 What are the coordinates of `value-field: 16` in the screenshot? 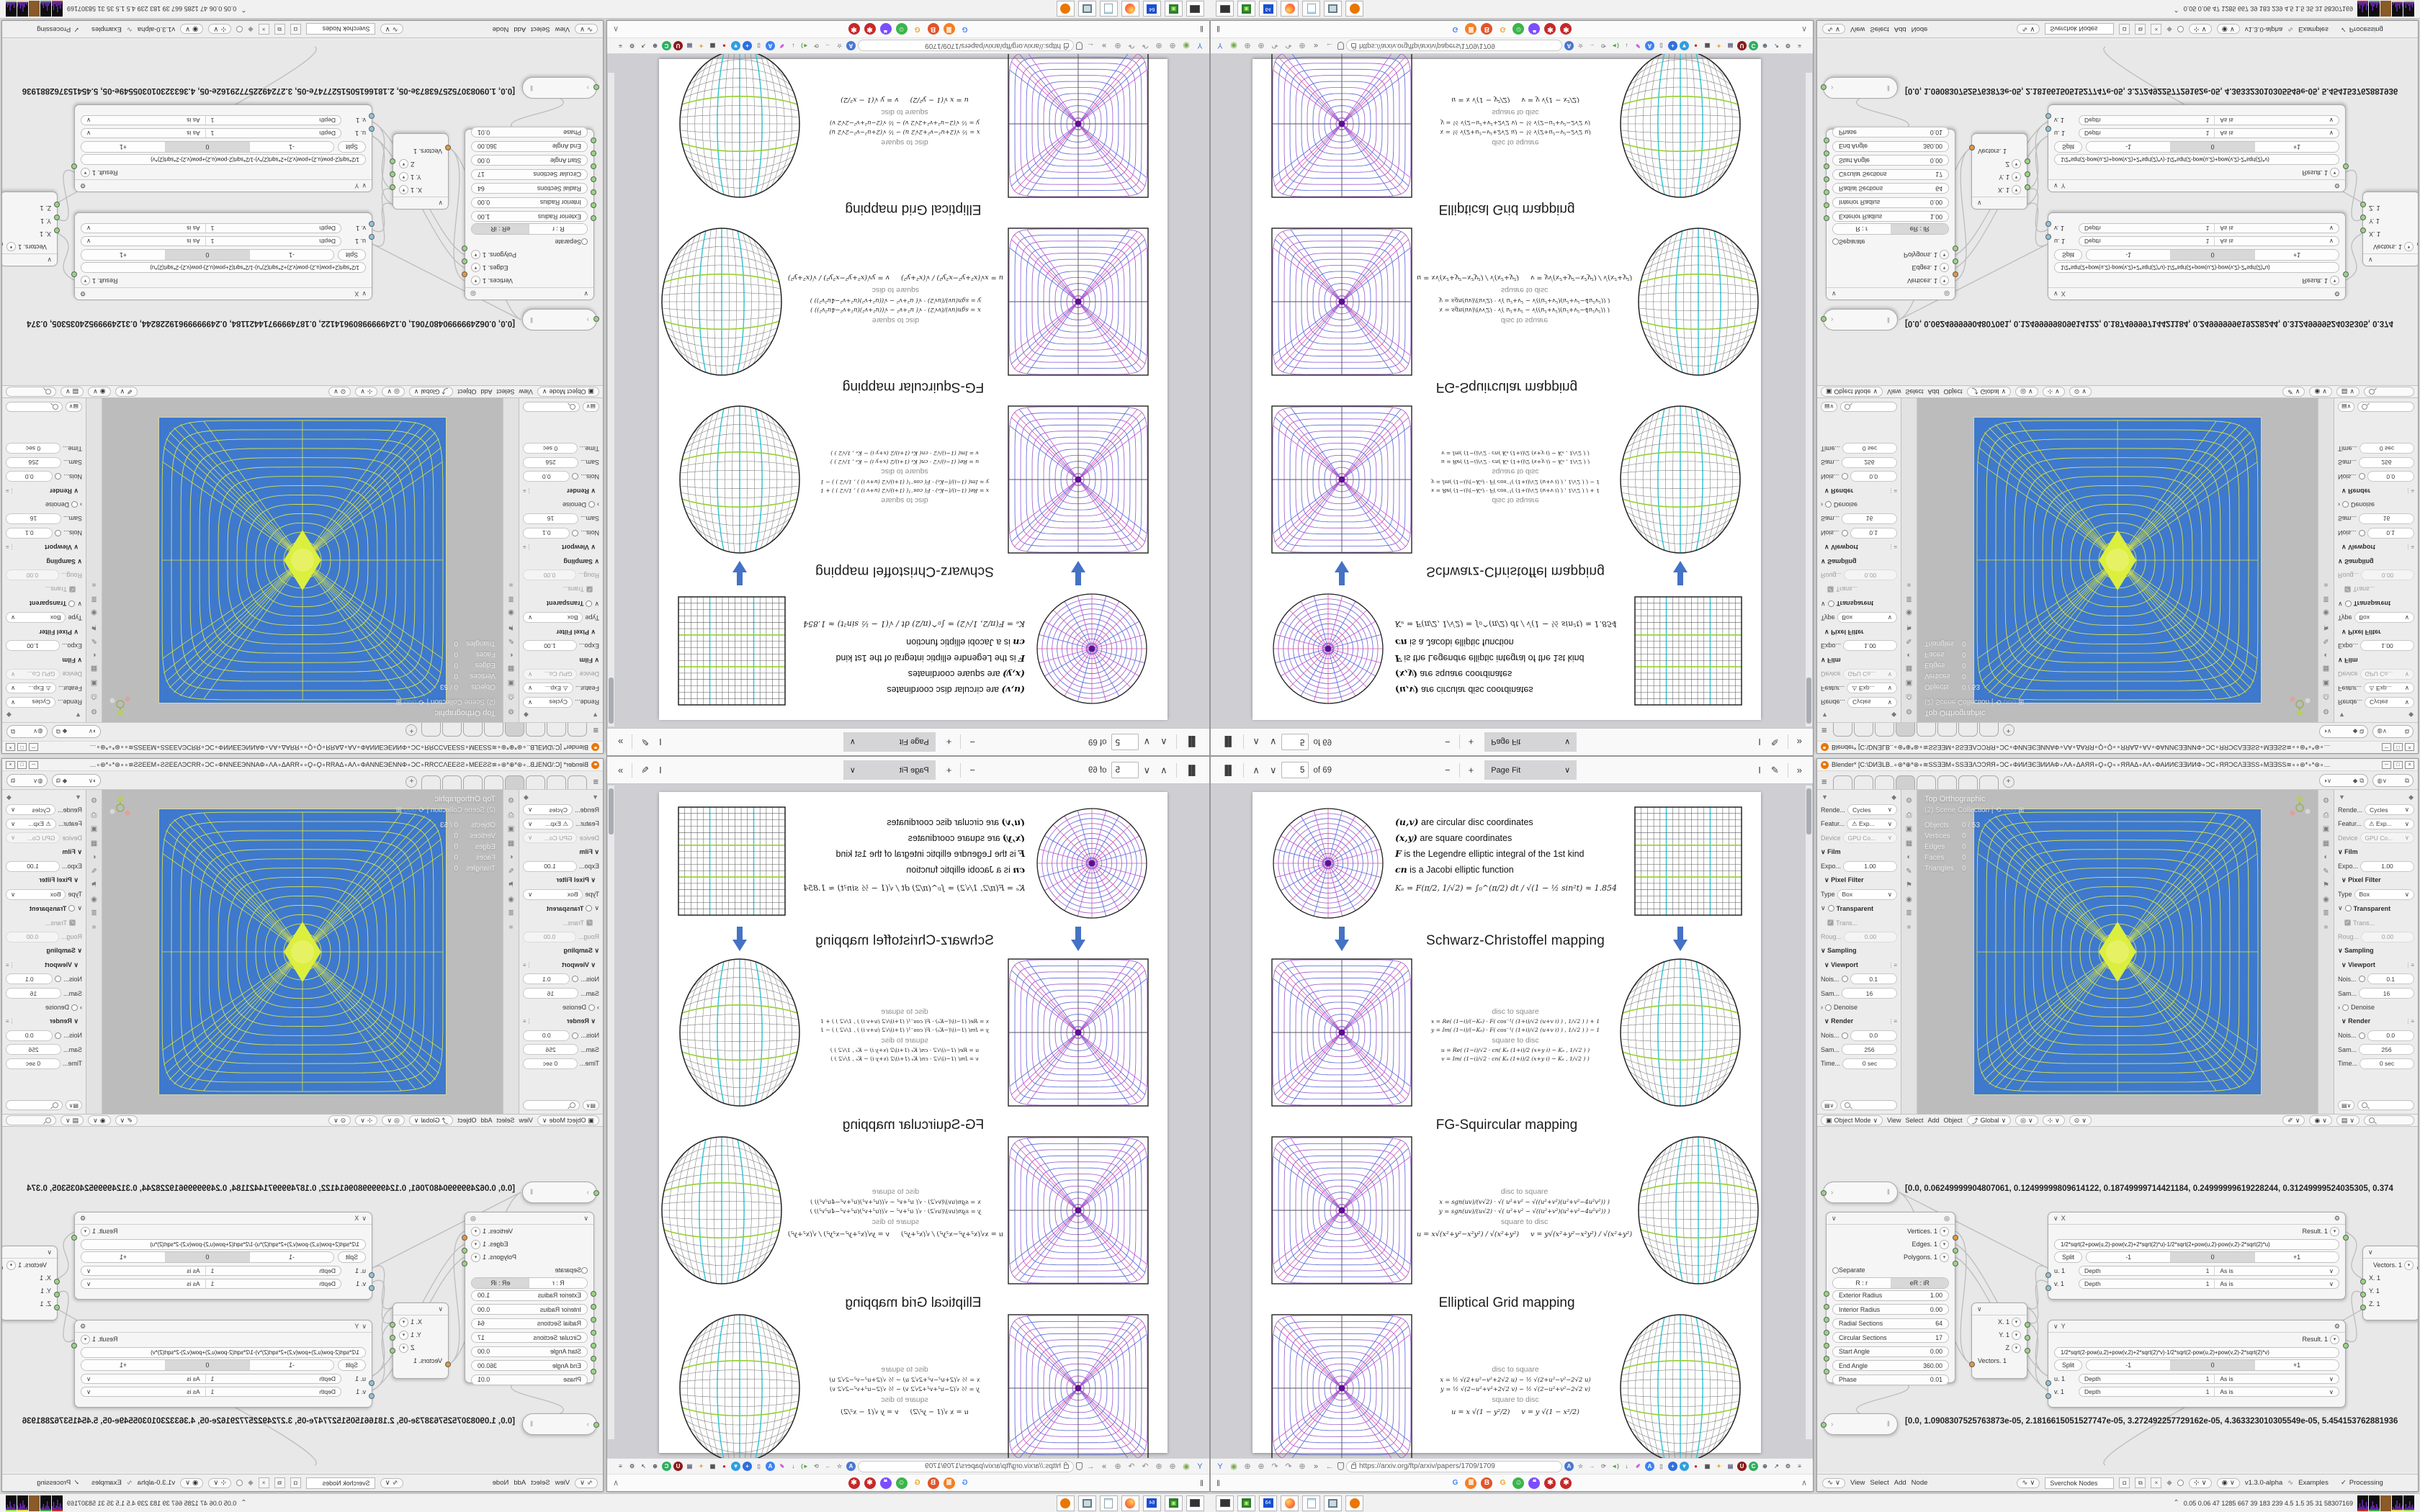 It's located at (33, 993).